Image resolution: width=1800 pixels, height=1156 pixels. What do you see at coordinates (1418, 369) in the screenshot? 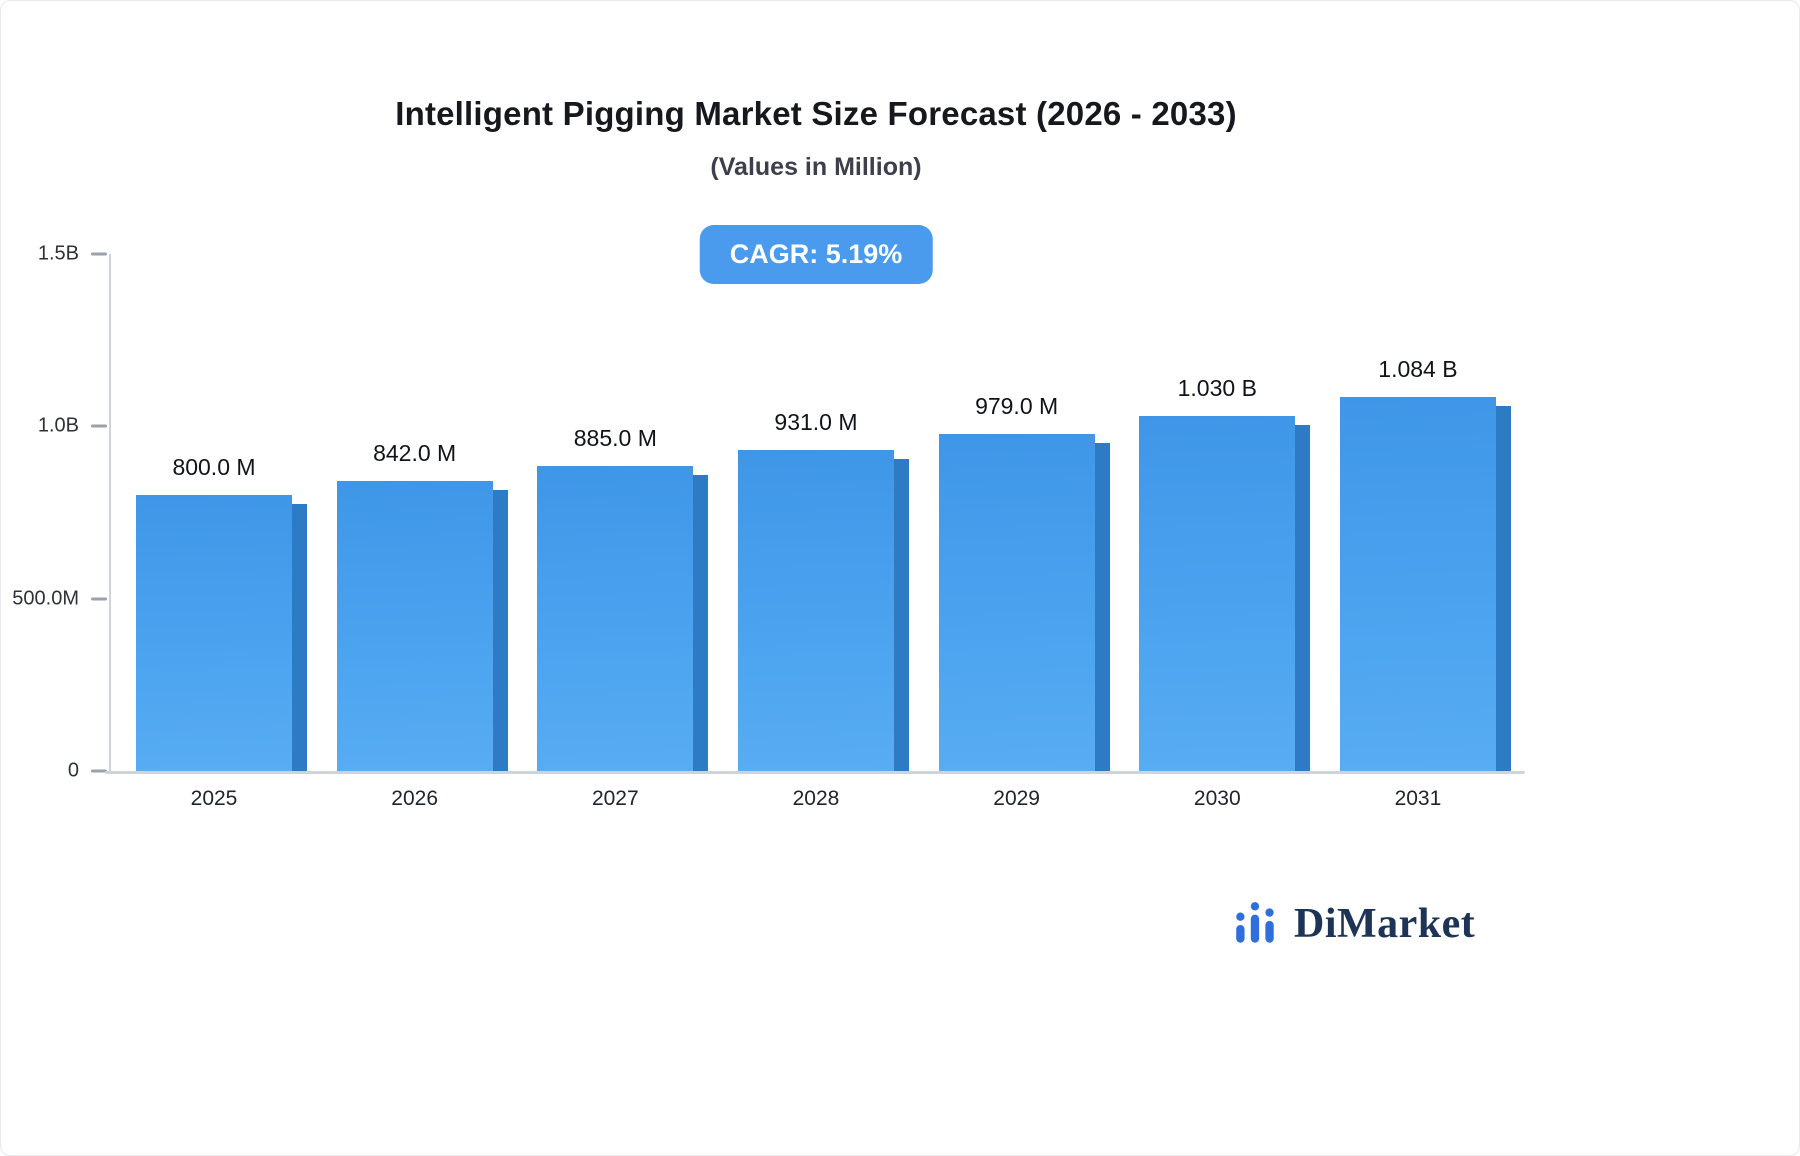
I see `bar-value-label: 1.084 B` at bounding box center [1418, 369].